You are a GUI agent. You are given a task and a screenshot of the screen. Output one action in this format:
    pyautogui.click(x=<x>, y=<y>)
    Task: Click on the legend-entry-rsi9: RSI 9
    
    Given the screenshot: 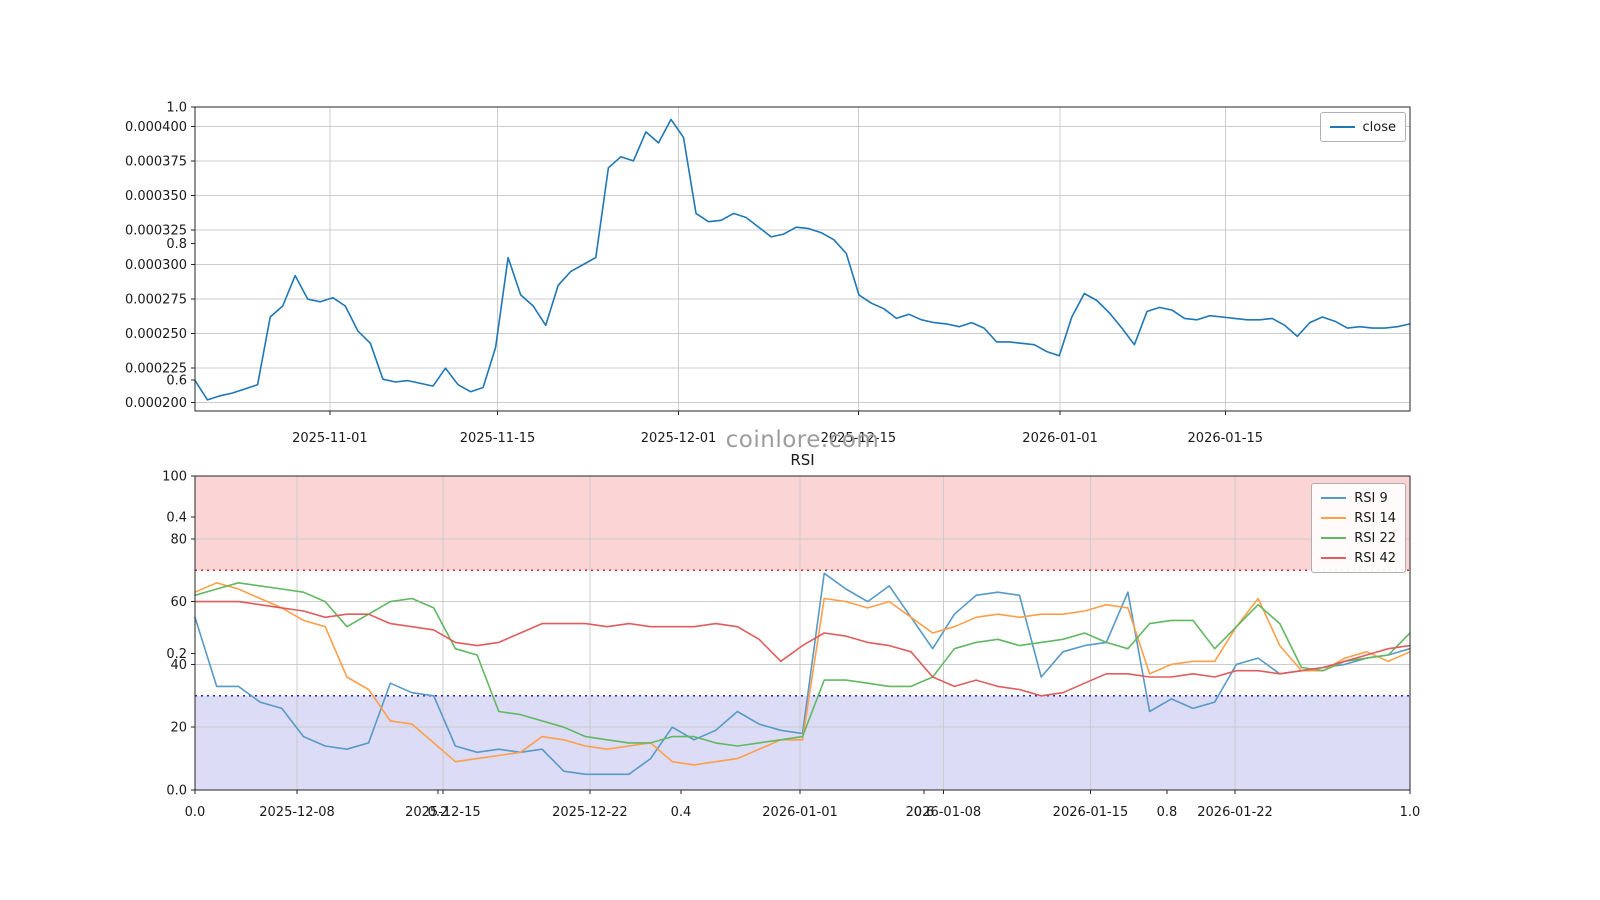 What is the action you would take?
    pyautogui.click(x=1358, y=498)
    